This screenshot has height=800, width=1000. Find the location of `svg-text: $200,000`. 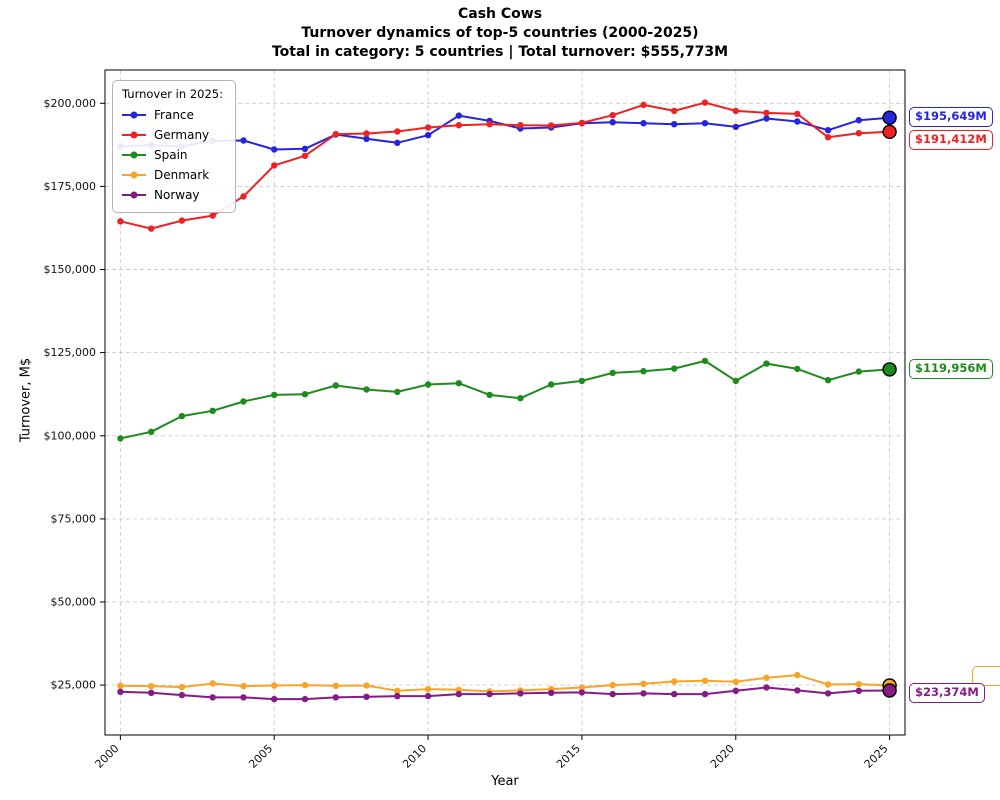

svg-text: $200,000 is located at coordinates (70, 103).